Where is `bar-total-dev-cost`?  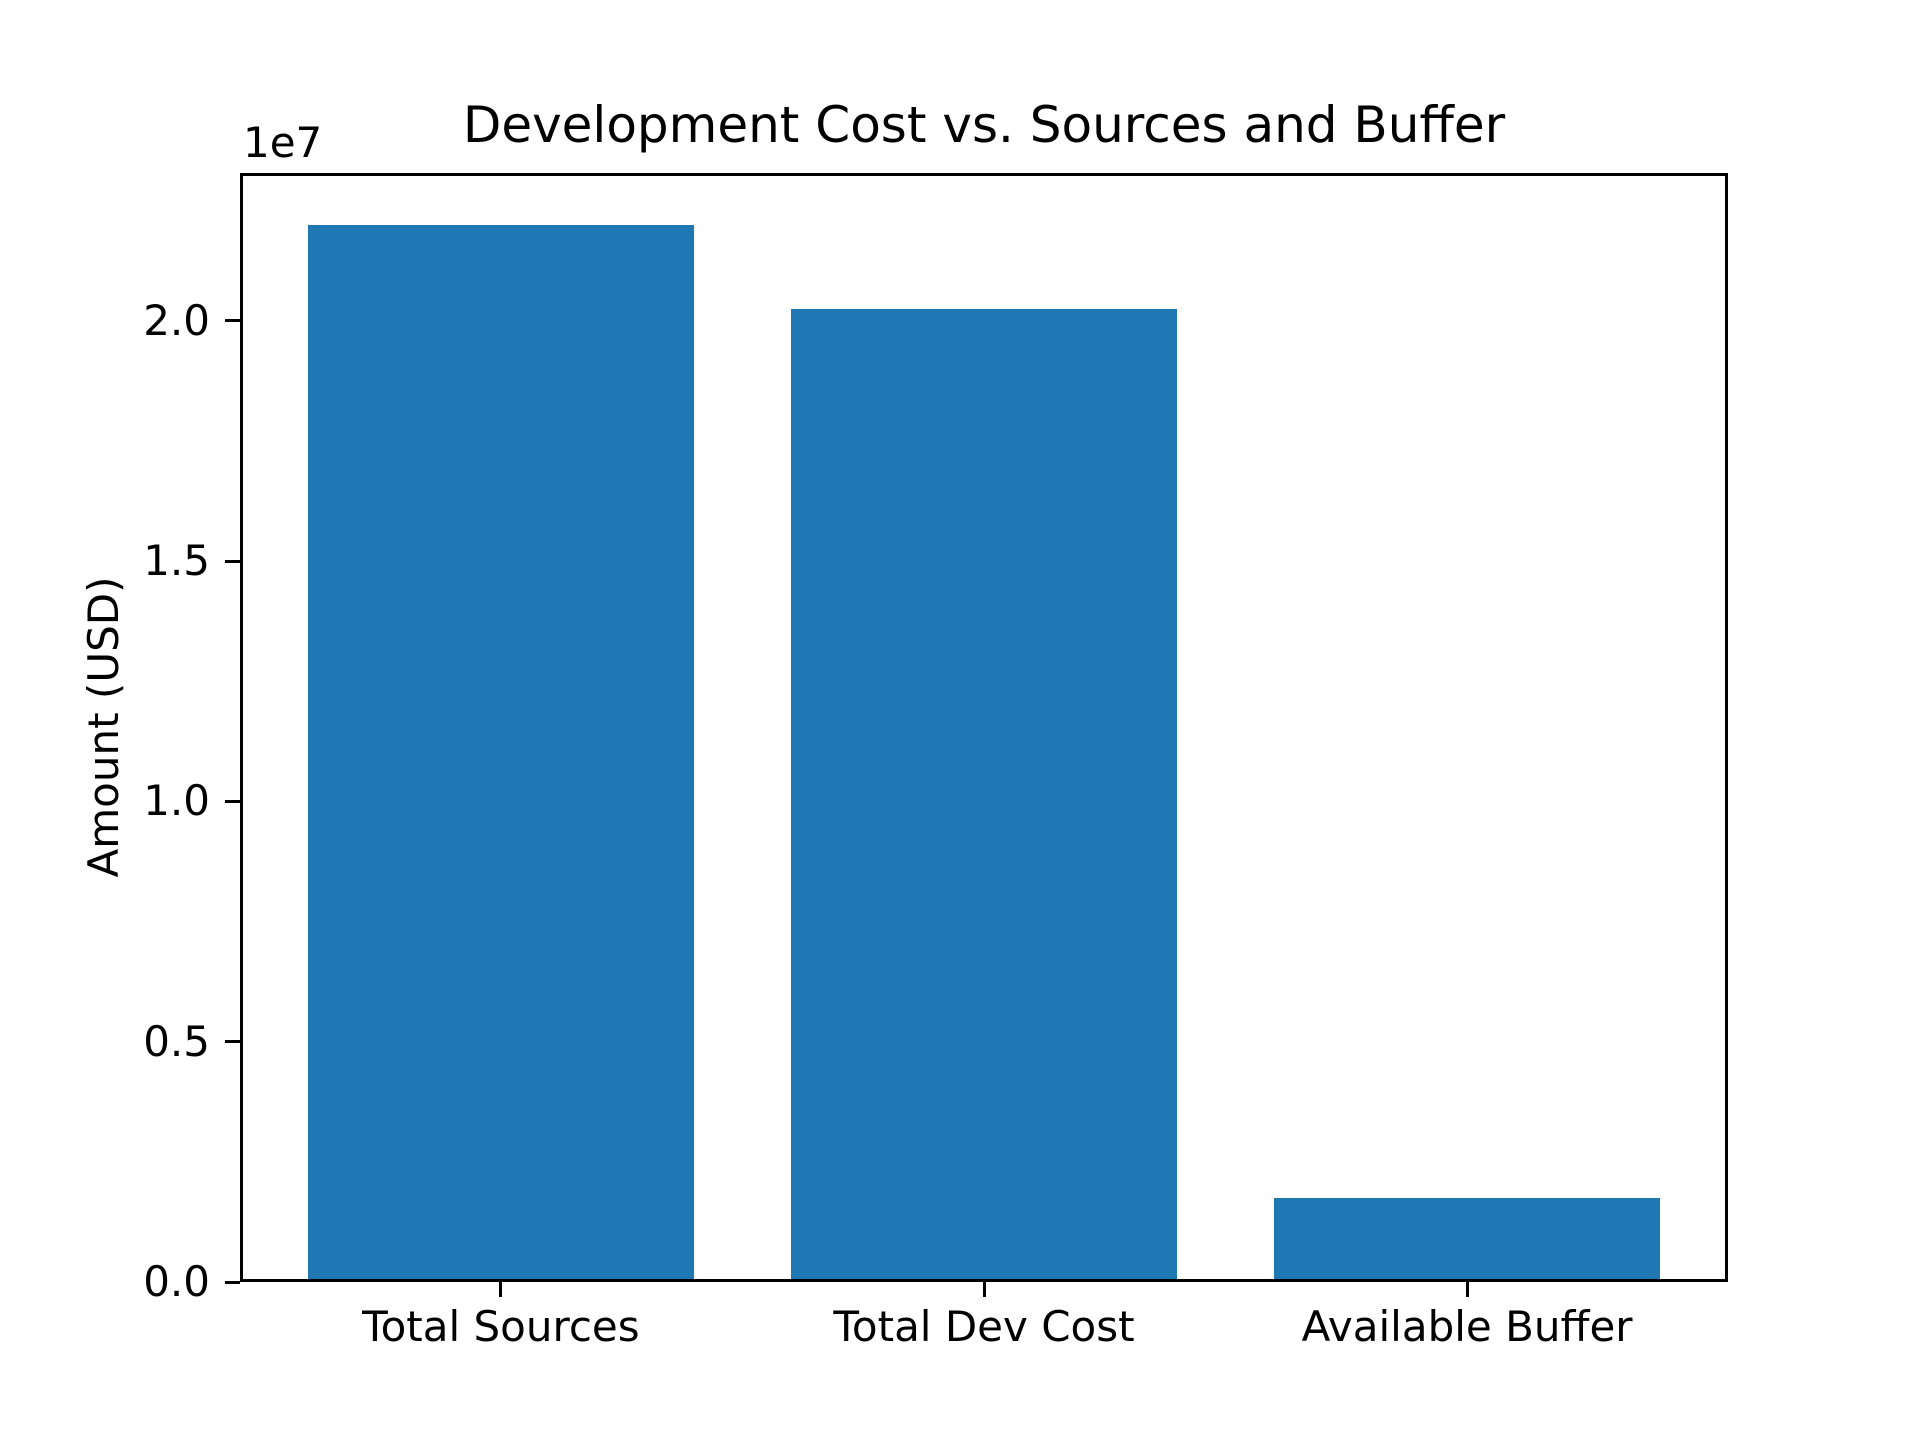
bar-total-dev-cost is located at coordinates (984, 795).